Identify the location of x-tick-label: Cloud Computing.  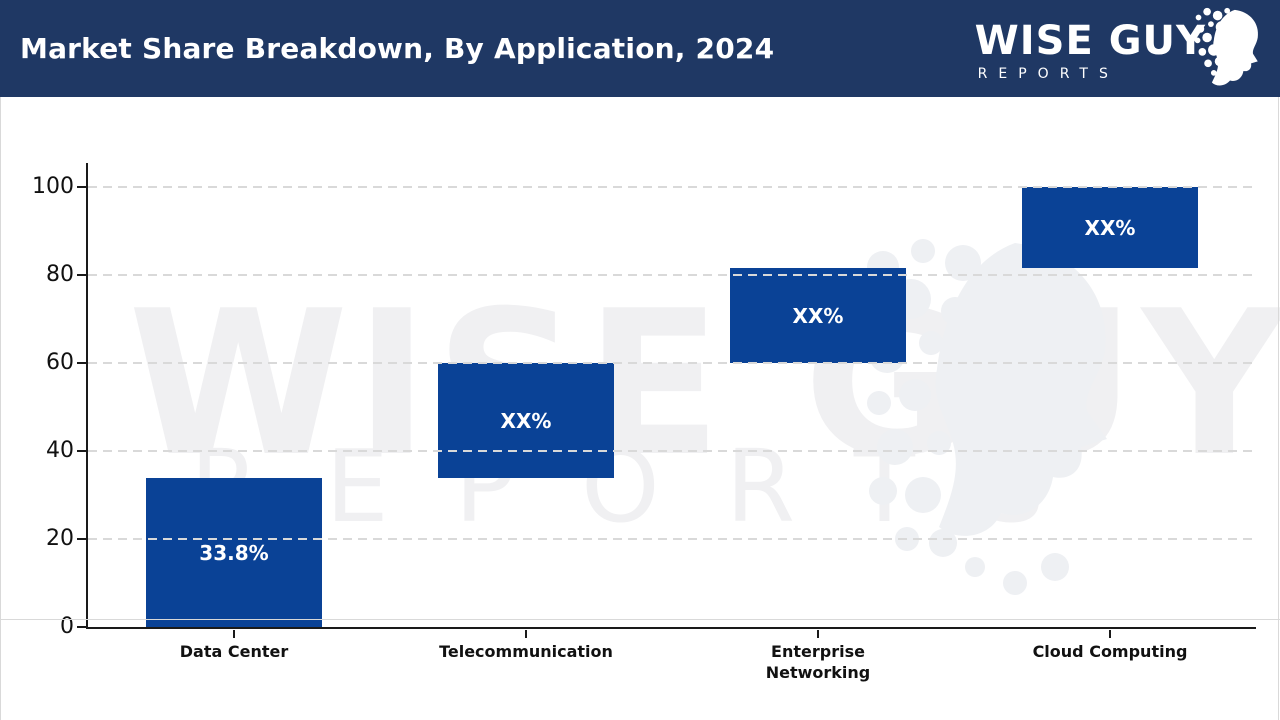
(1110, 651).